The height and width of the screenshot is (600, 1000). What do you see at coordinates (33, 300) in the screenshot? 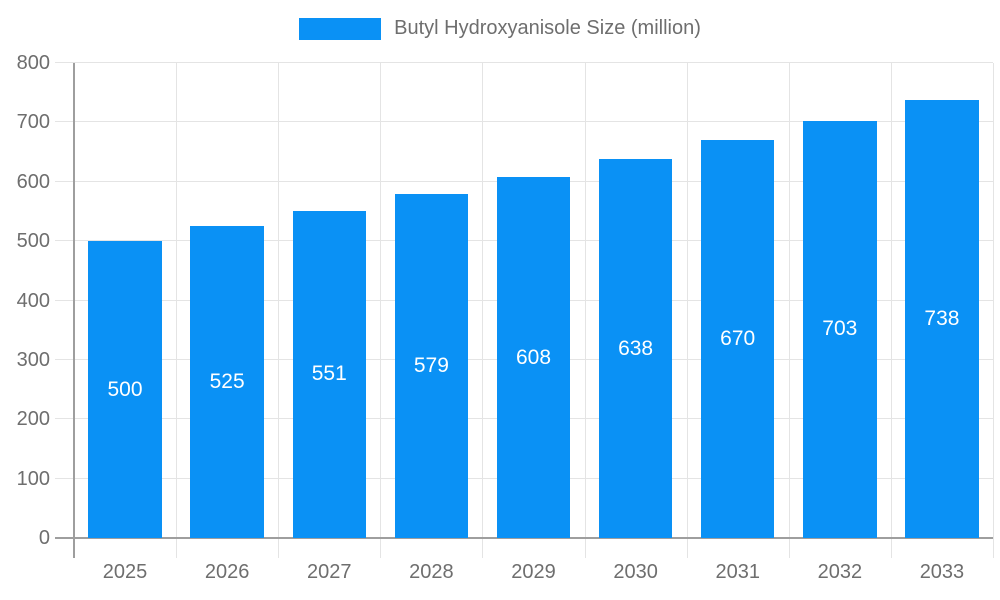
I see `y-tick-label: 400` at bounding box center [33, 300].